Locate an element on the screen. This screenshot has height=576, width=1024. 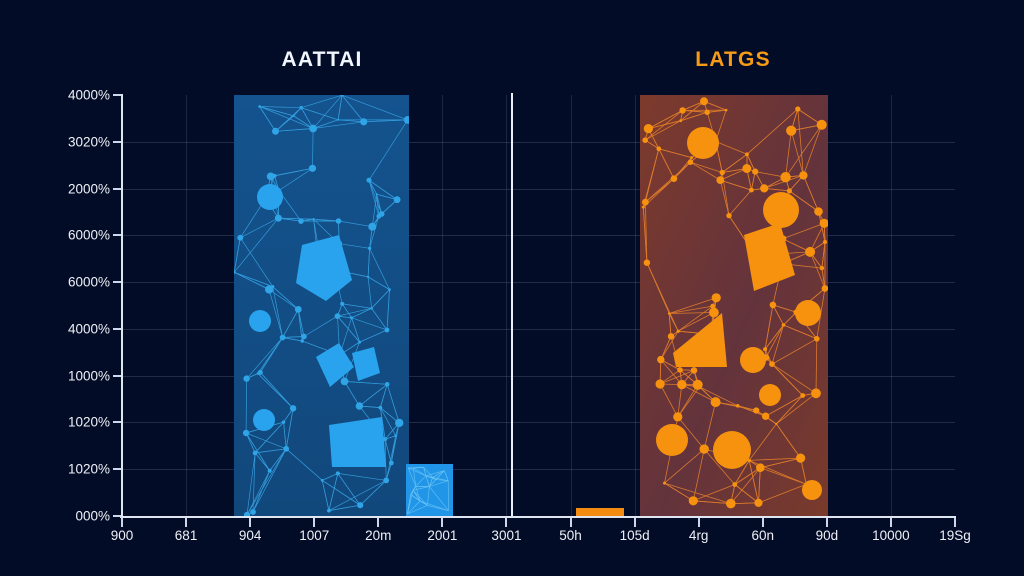
x-tick-label: 1007 is located at coordinates (314, 535).